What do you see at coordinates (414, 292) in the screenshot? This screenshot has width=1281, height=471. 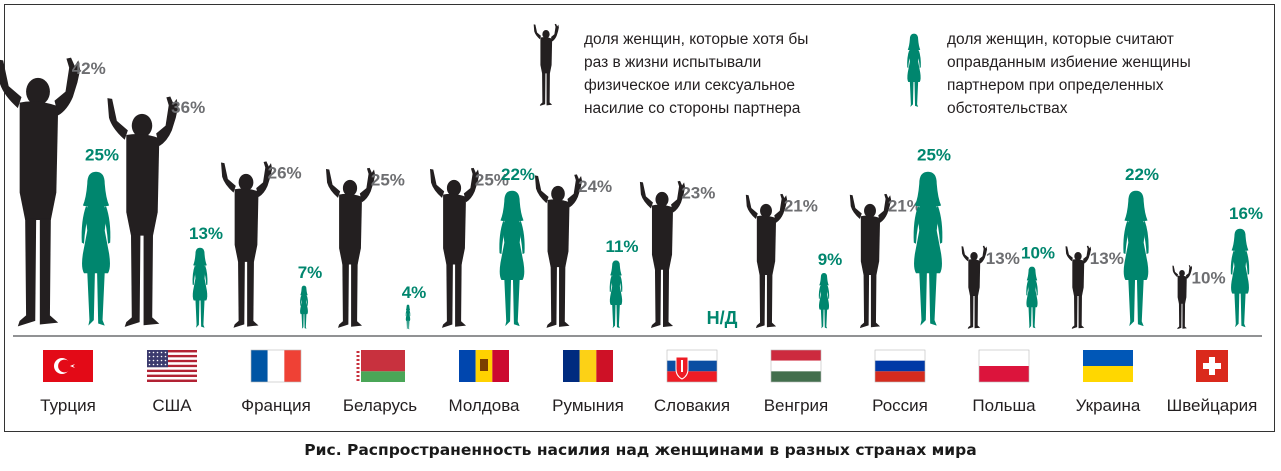 I see `data-label-justified-belarus: 4%` at bounding box center [414, 292].